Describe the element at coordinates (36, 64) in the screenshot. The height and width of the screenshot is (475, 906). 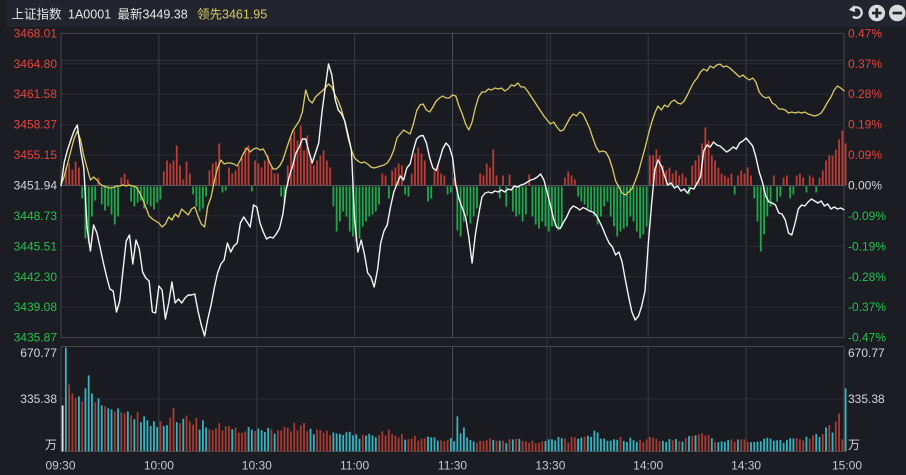
I see `svg-text: 3464.80` at that location.